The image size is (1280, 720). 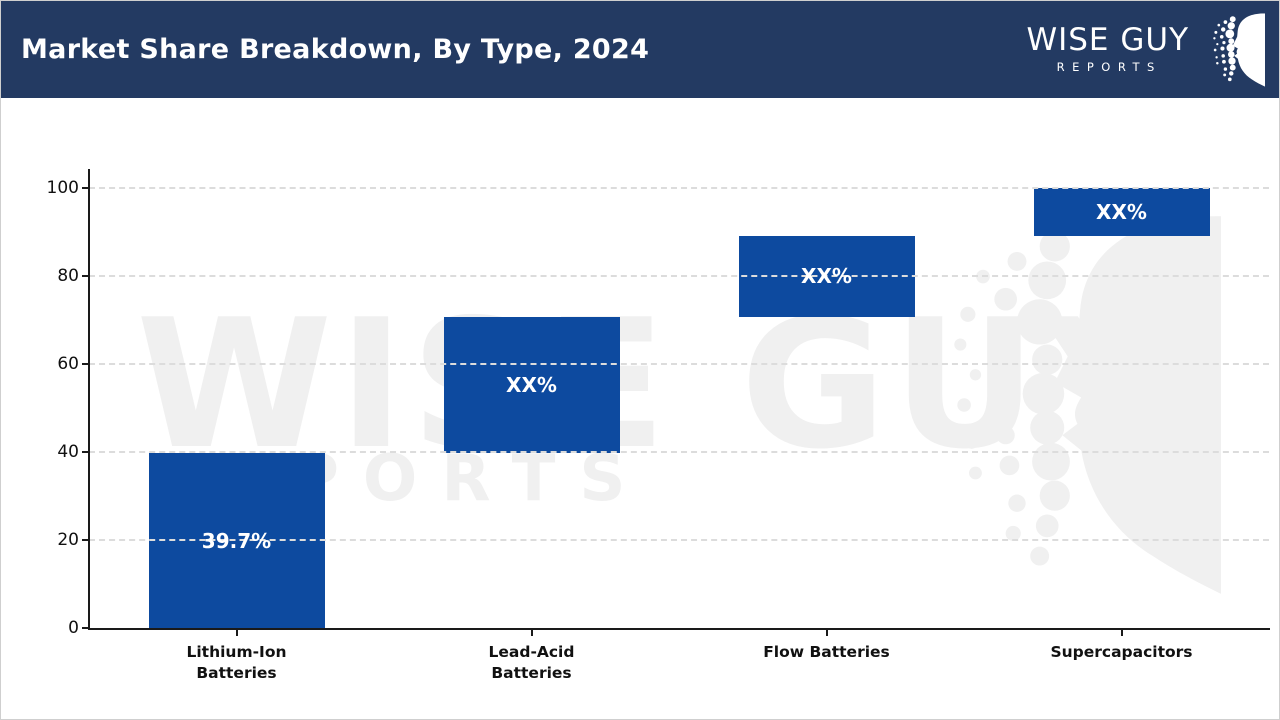 I want to click on logo-text: WISE GUY REPORTS, so click(x=1107, y=48).